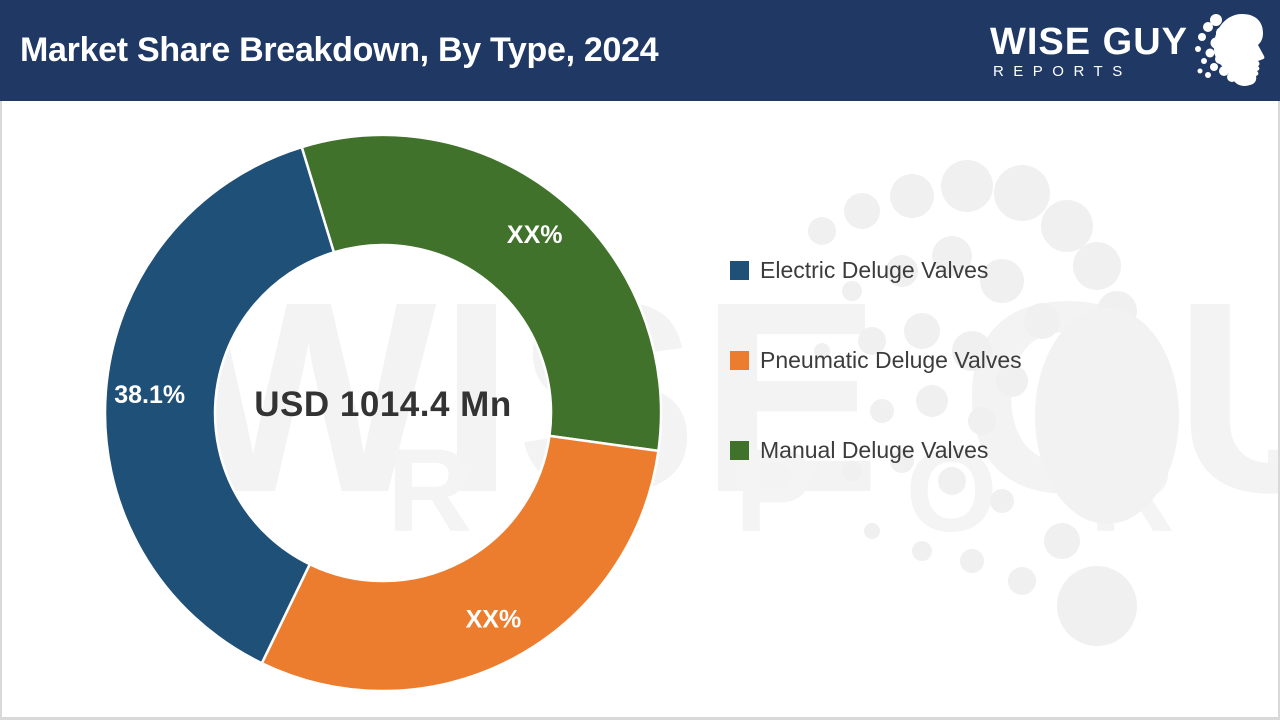  Describe the element at coordinates (460, 563) in the screenshot. I see `donut-segment-pneumatic-deluge-valves` at that location.